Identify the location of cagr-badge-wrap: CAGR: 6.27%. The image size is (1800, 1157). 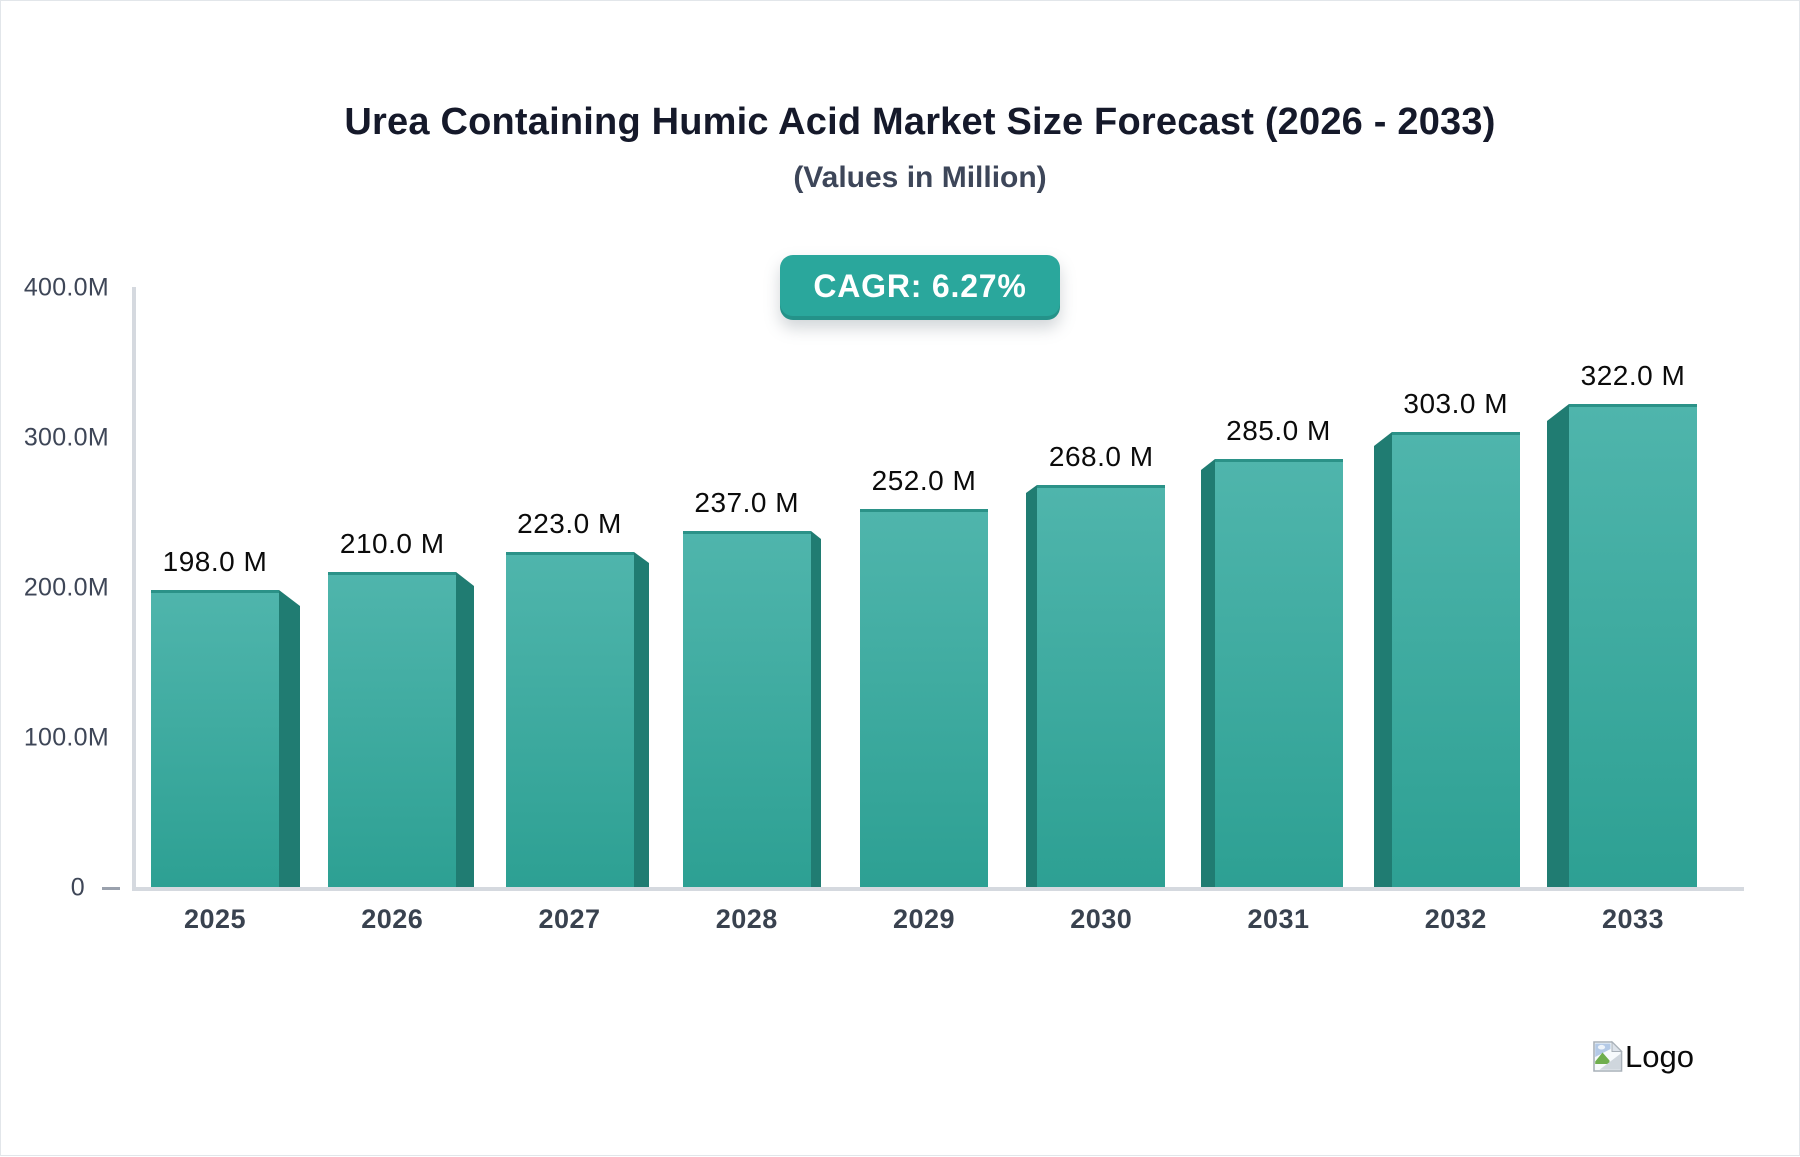
(920, 287).